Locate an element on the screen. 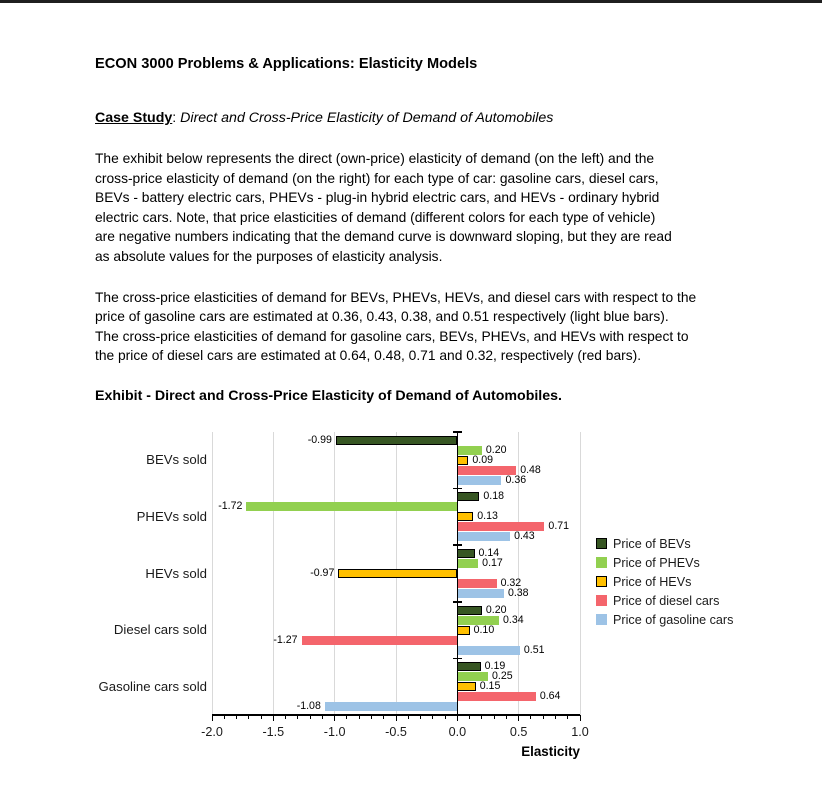 This screenshot has height=812, width=822. bar-value-label: 0.64 is located at coordinates (550, 696).